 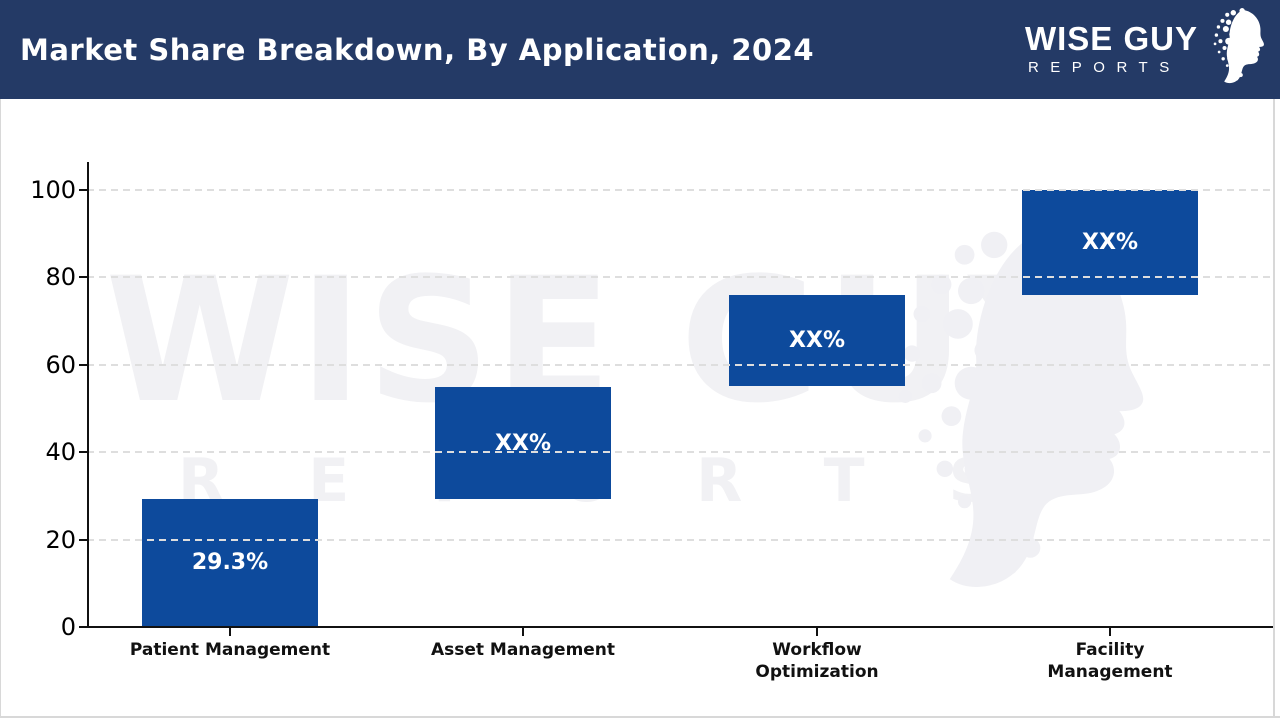 What do you see at coordinates (1238, 46) in the screenshot?
I see `logo-head-icon` at bounding box center [1238, 46].